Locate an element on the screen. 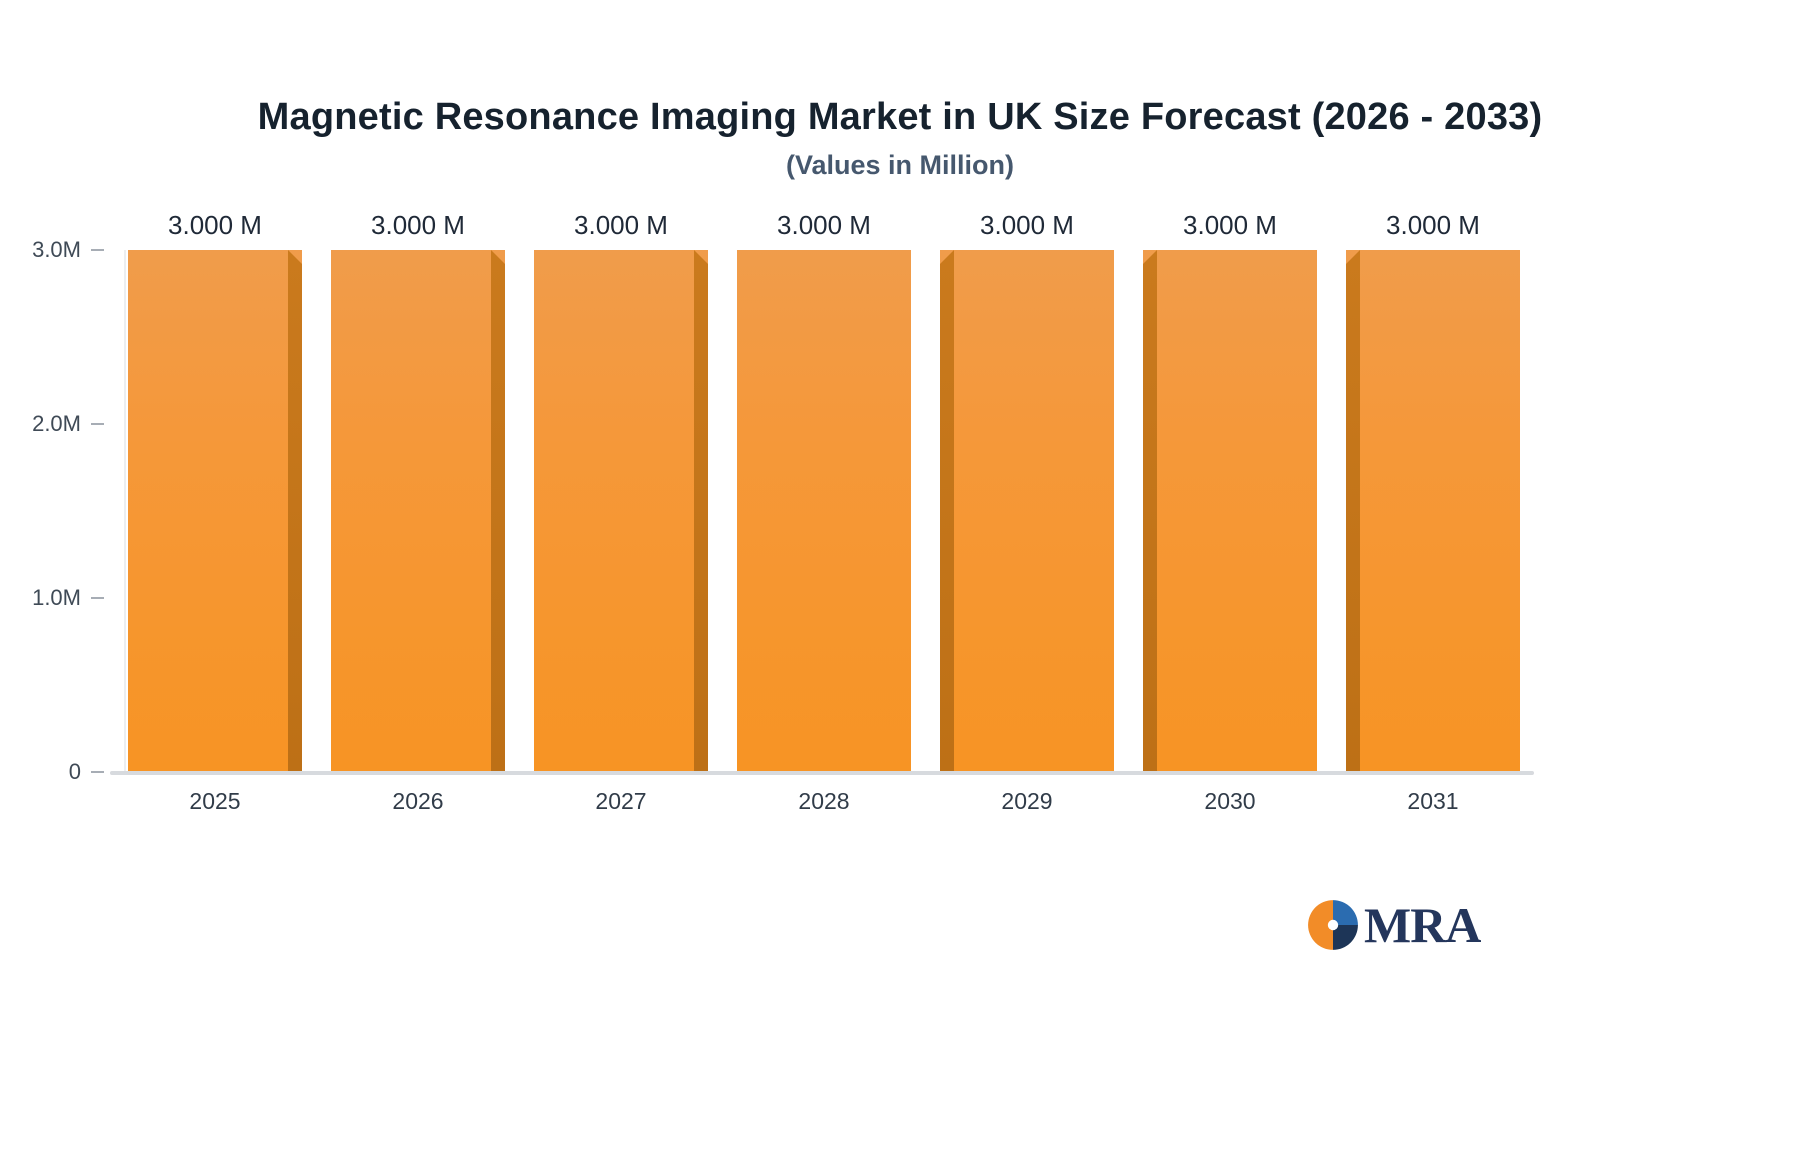 The height and width of the screenshot is (1156, 1800). bar-2026: 3.000 M is located at coordinates (418, 490).